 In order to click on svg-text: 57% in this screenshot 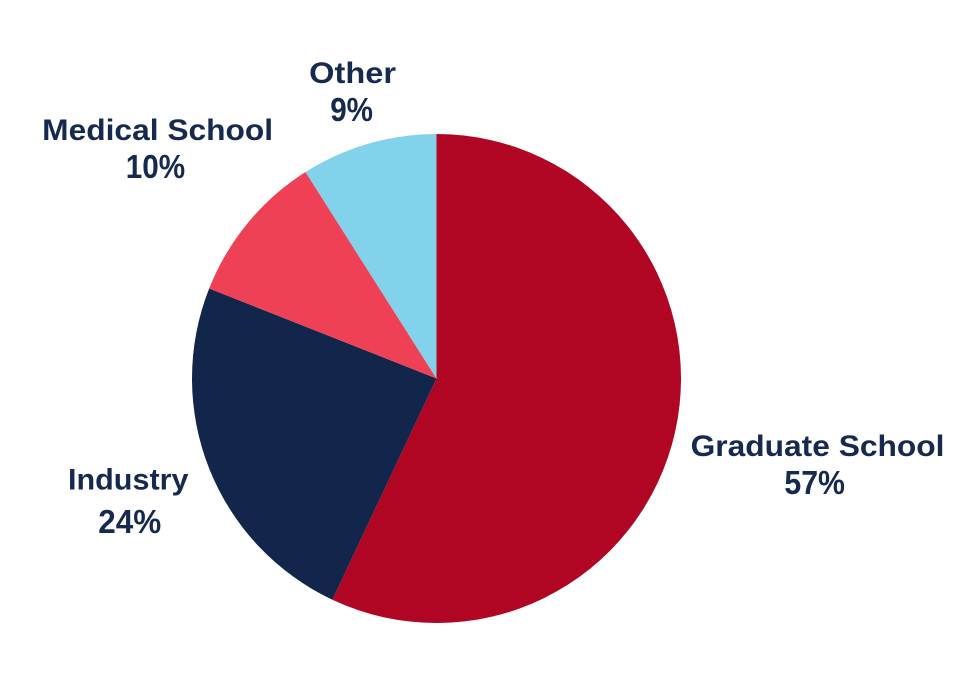, I will do `click(814, 482)`.